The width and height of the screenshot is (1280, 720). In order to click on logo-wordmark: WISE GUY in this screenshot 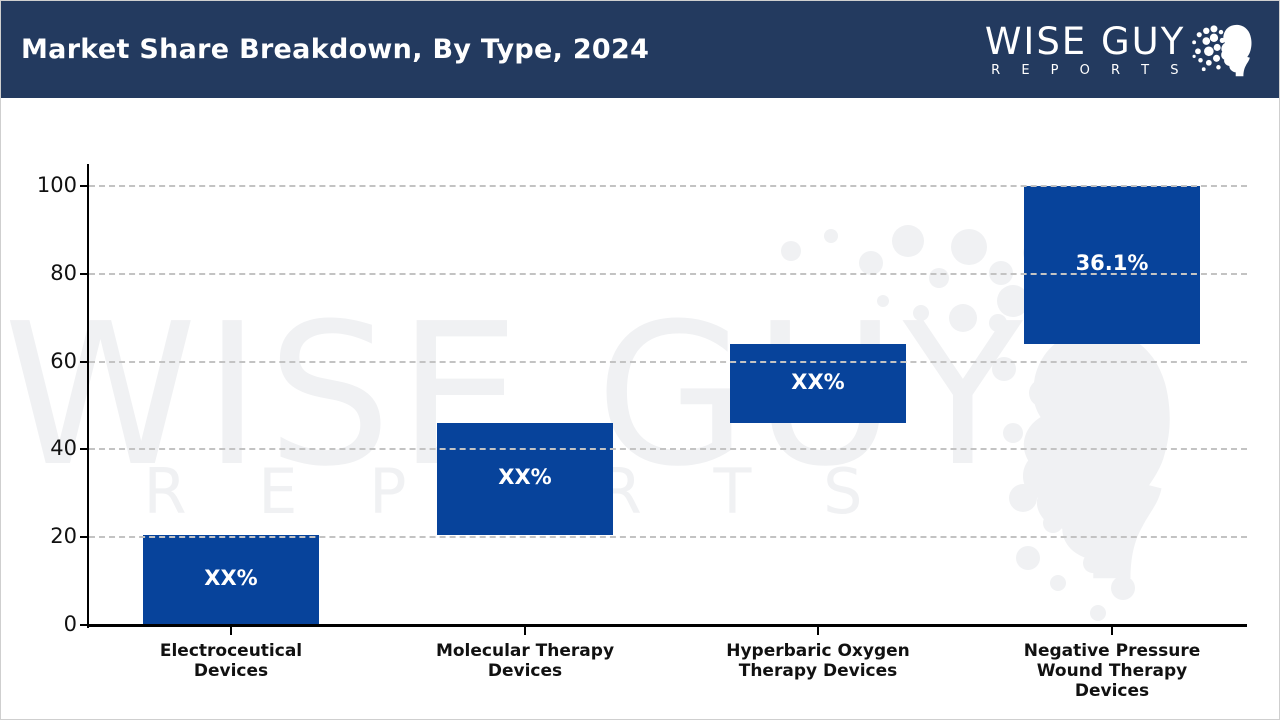, I will do `click(1085, 41)`.